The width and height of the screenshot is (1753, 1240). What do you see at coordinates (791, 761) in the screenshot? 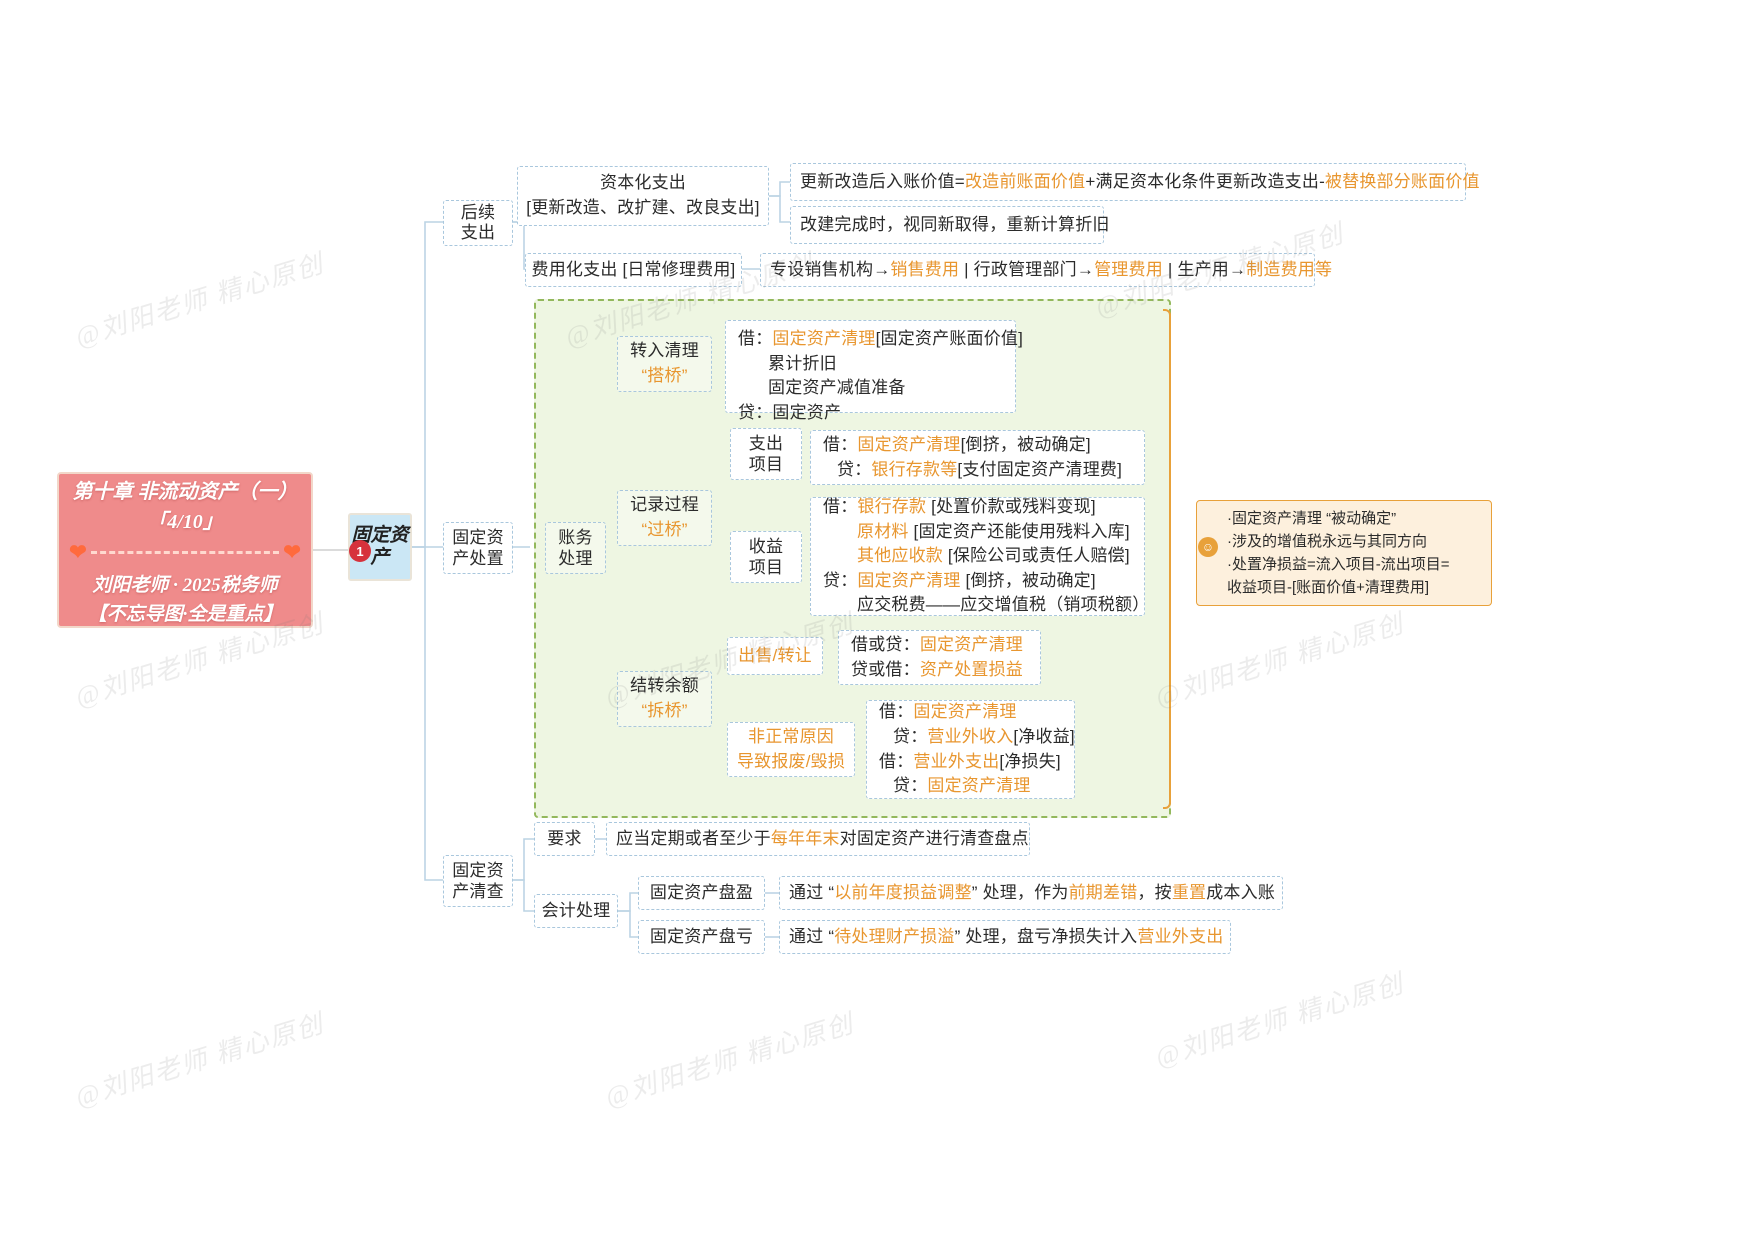
I see `abnormal-line2: 导致报废/毁损` at bounding box center [791, 761].